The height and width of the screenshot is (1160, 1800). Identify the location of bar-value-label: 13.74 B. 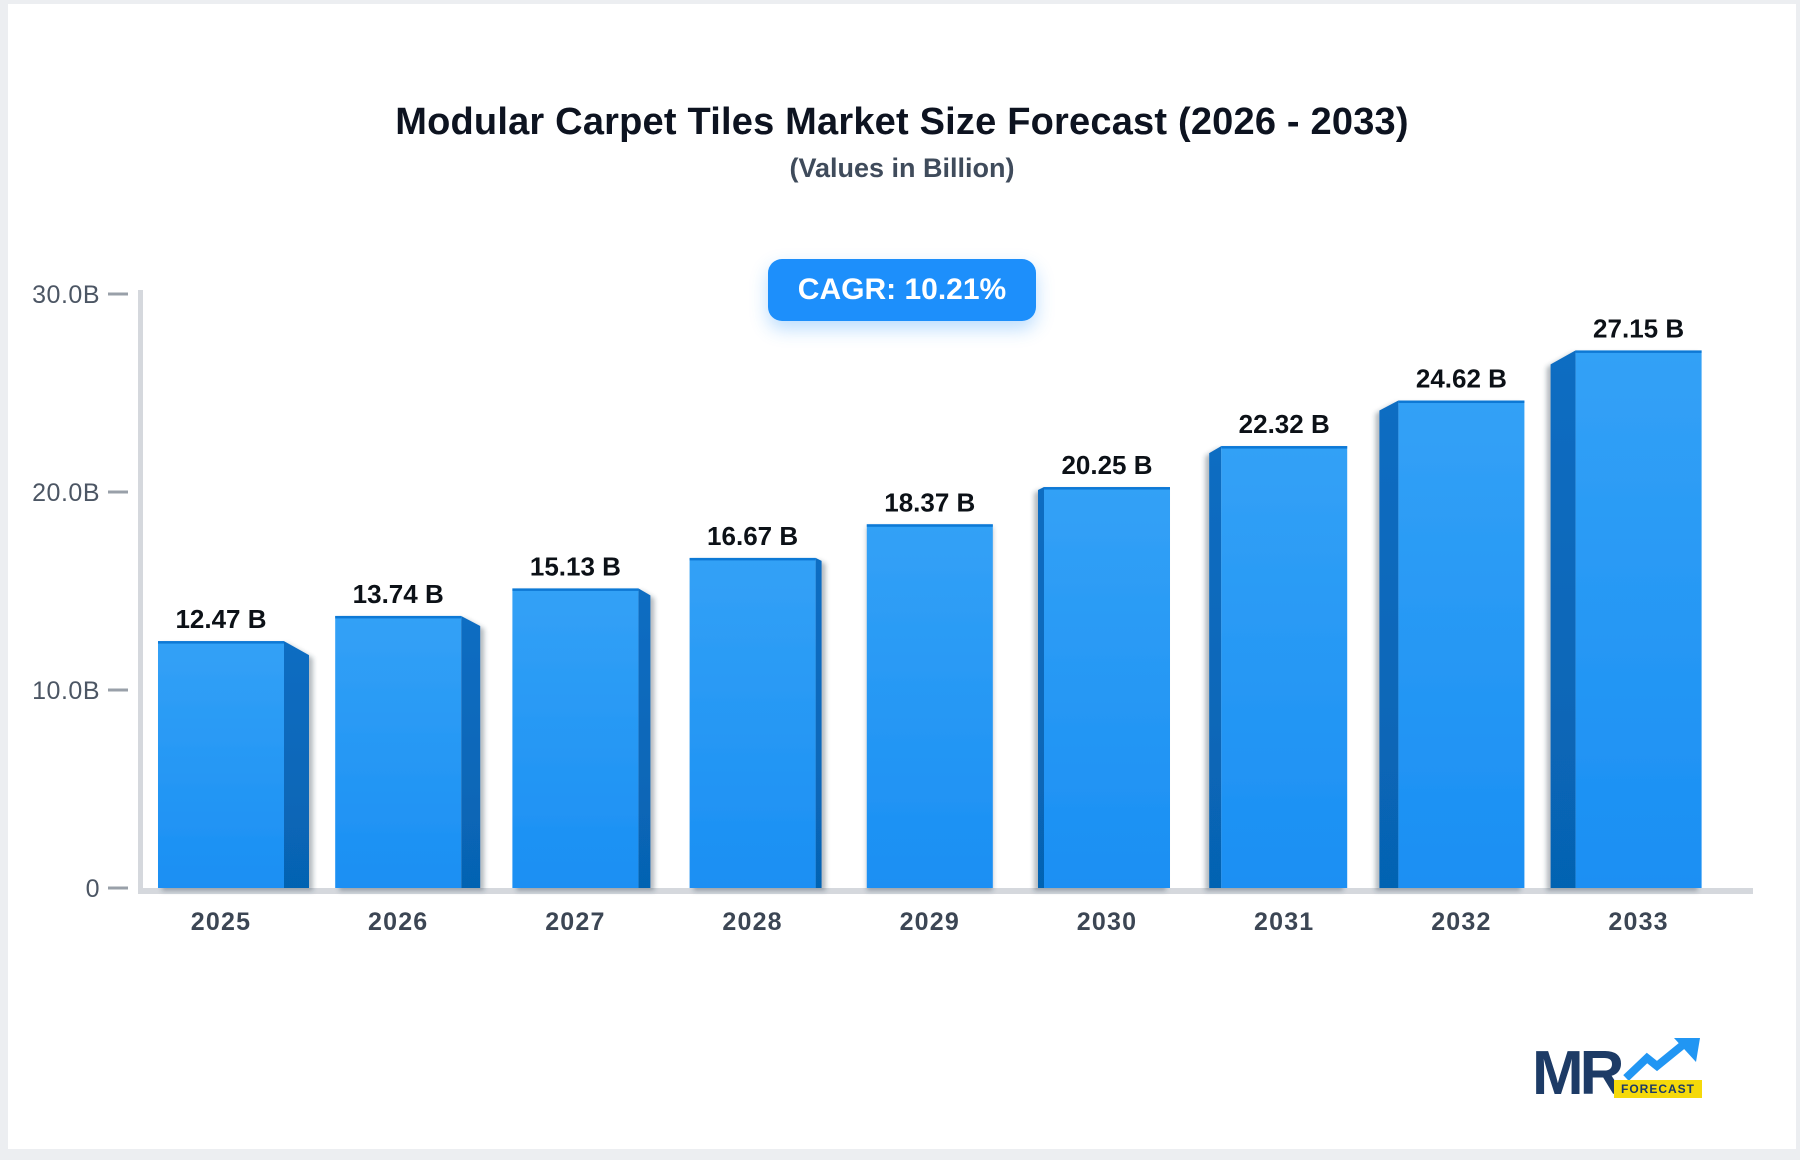
(398, 594).